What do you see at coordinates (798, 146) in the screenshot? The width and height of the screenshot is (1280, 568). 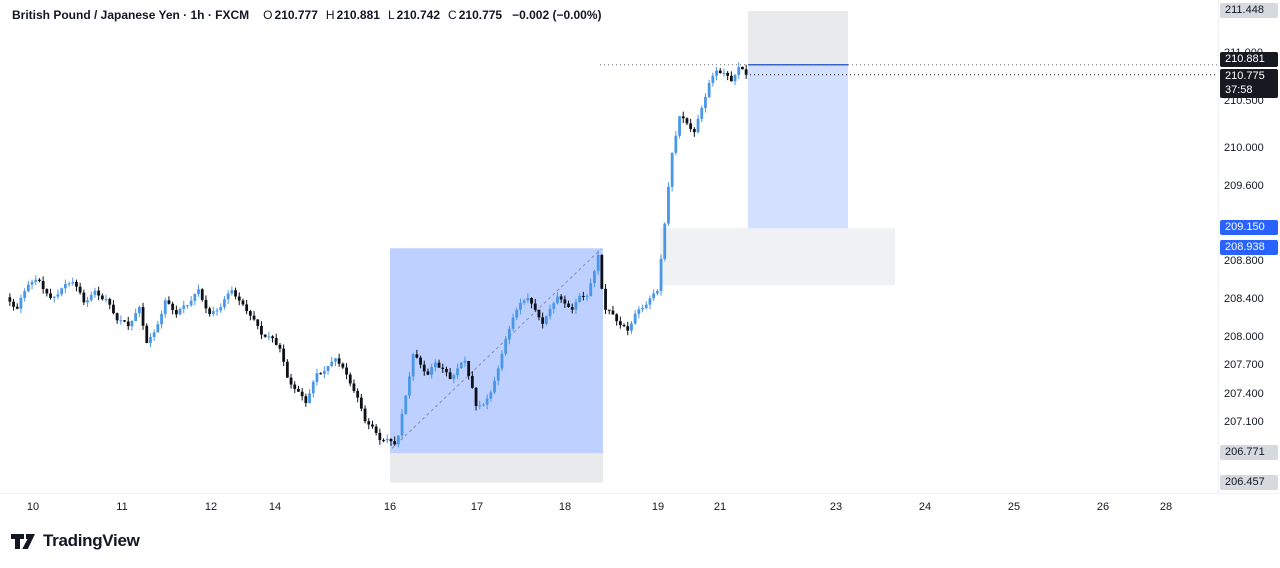 I see `projection-box-blue` at bounding box center [798, 146].